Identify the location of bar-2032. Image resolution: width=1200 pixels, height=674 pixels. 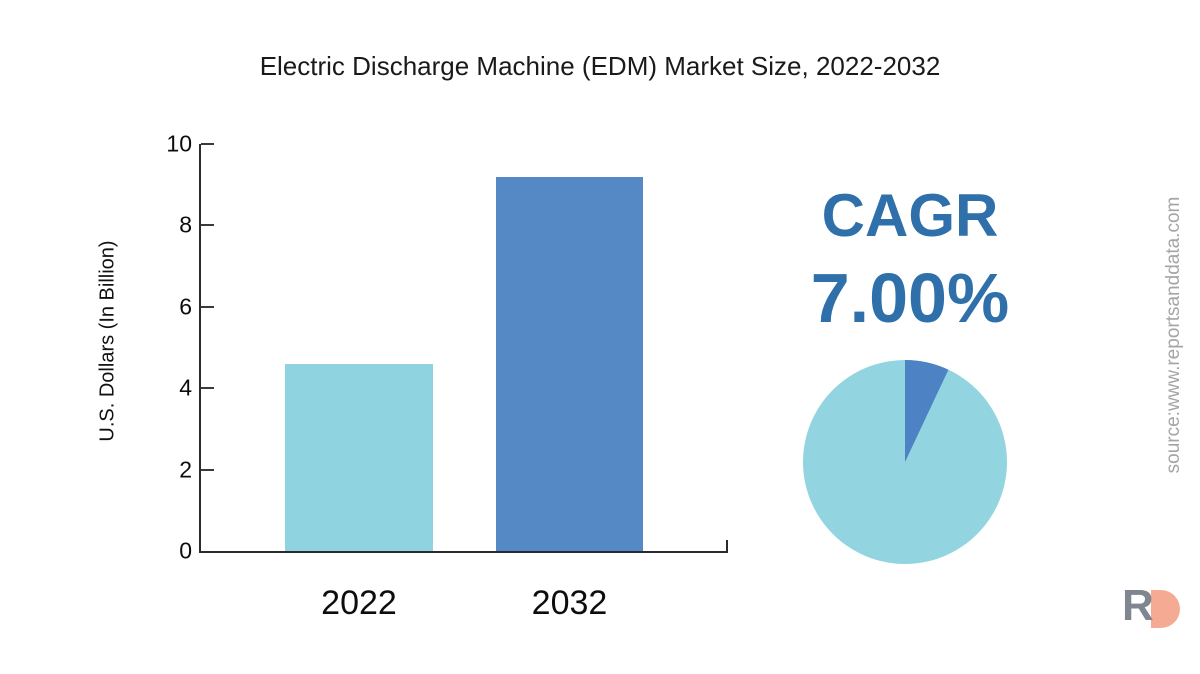
(569, 364).